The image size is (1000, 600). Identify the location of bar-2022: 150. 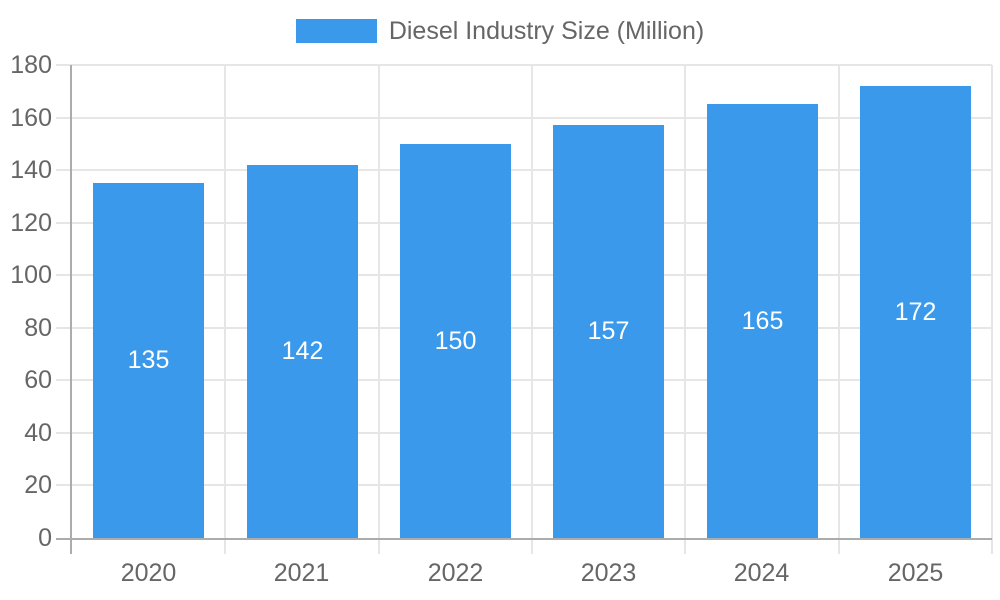
(455, 341).